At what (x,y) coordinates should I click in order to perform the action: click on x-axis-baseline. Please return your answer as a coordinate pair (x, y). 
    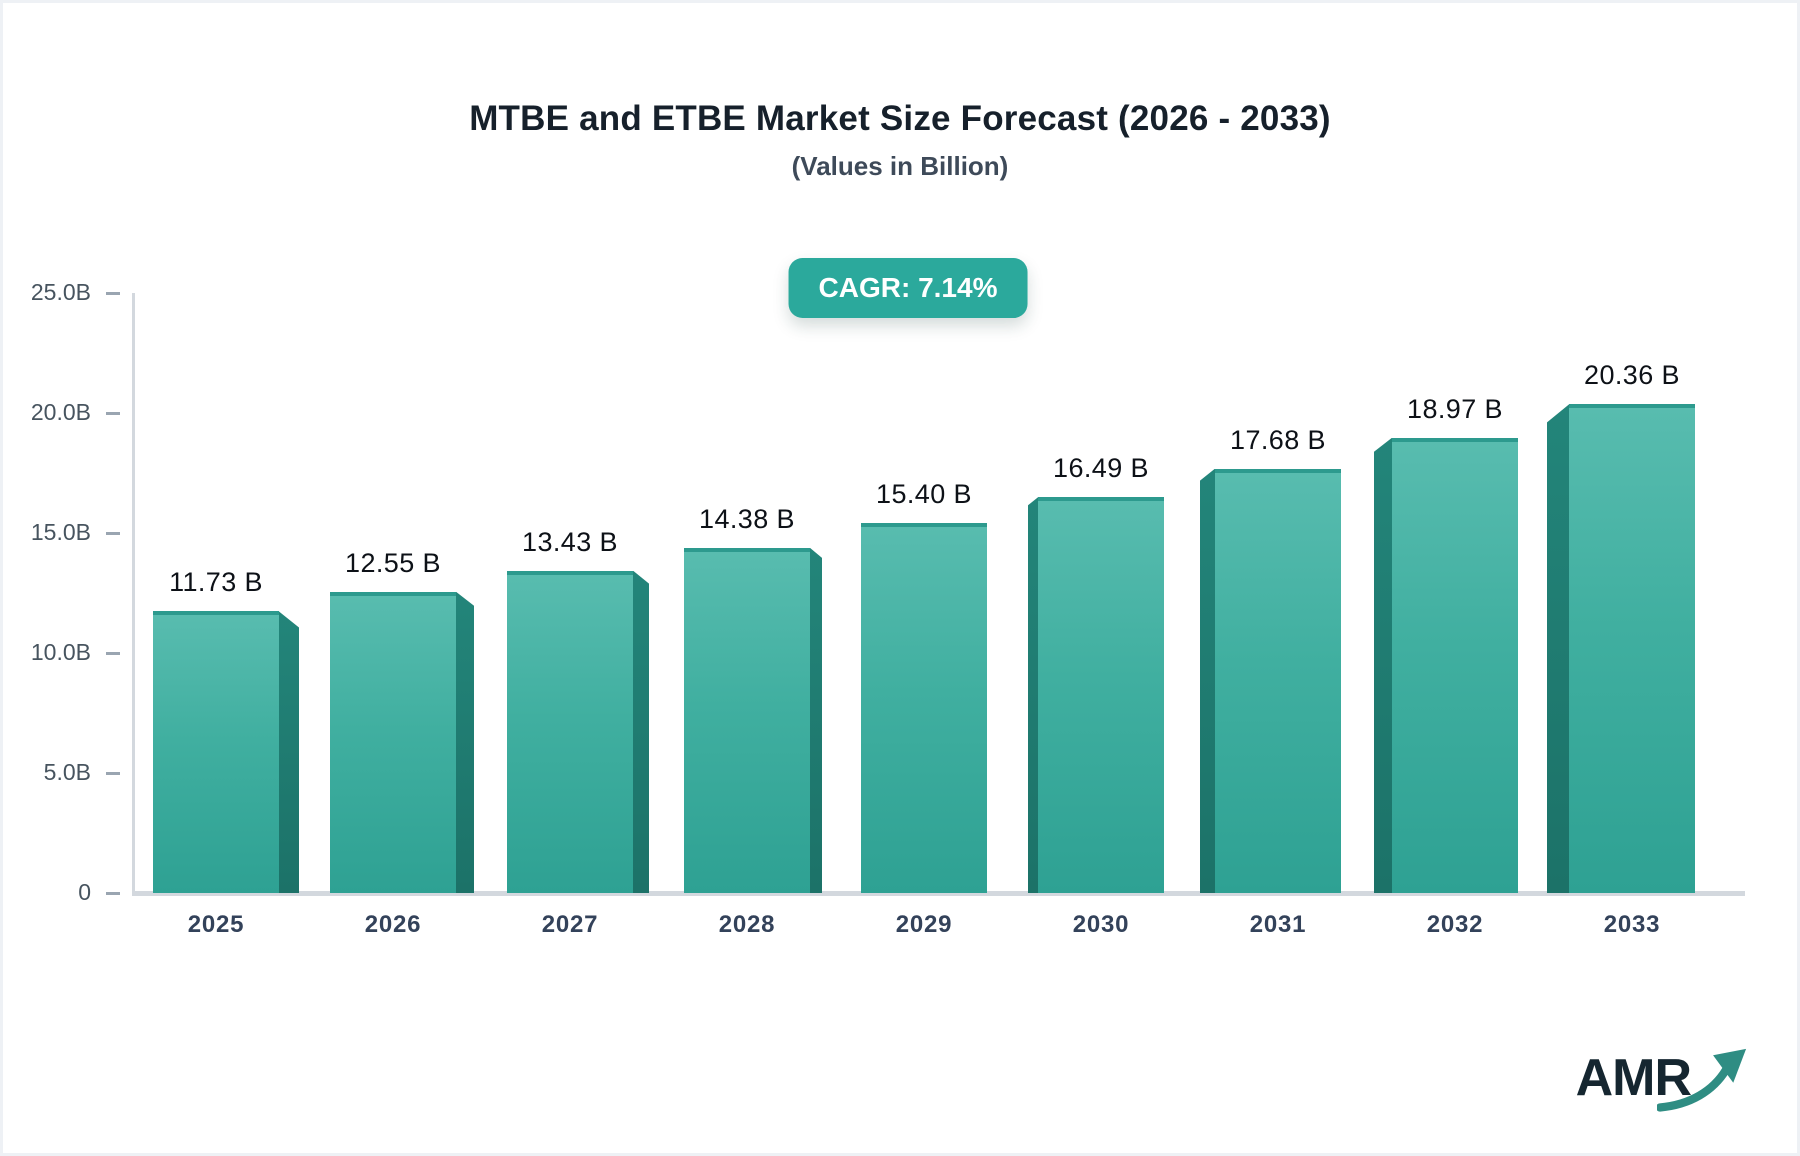
    Looking at the image, I should click on (938, 893).